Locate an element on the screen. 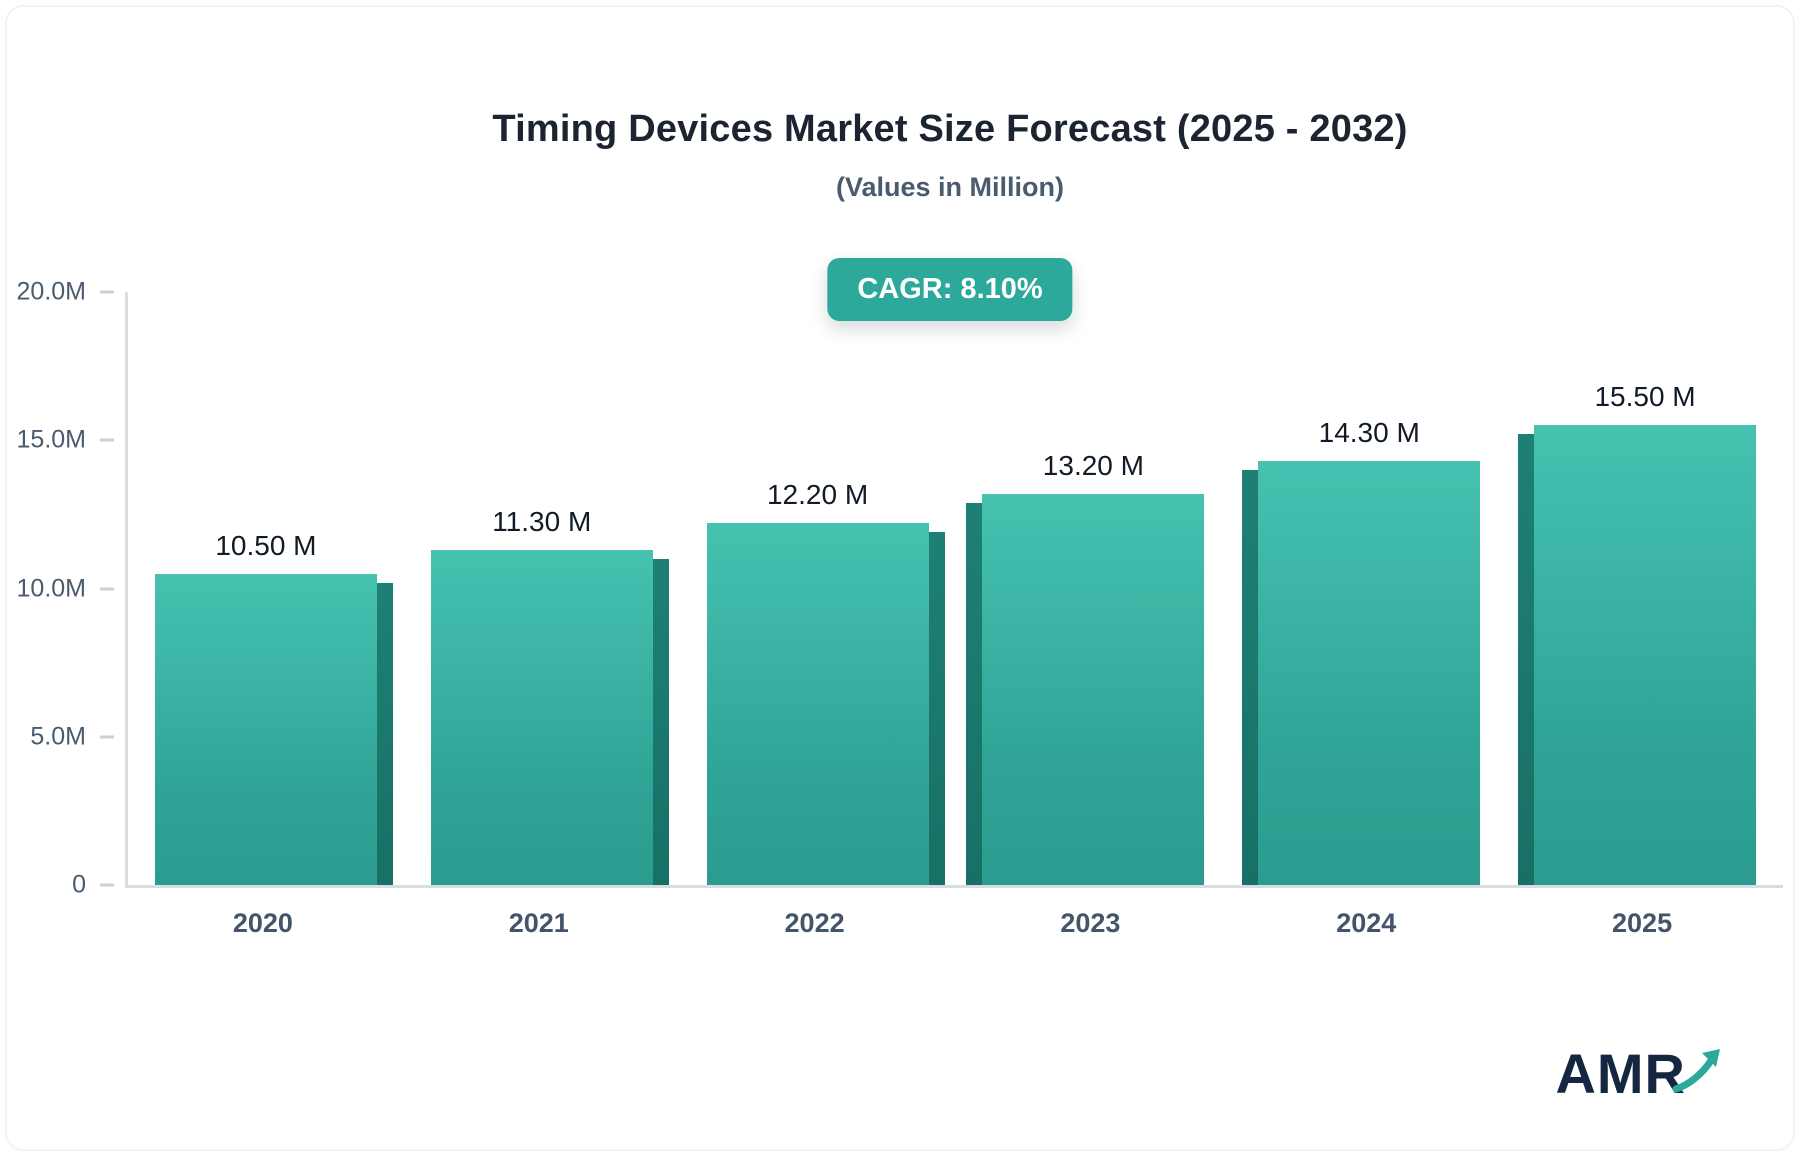 This screenshot has width=1800, height=1156. amr-logo: AMR is located at coordinates (1639, 1074).